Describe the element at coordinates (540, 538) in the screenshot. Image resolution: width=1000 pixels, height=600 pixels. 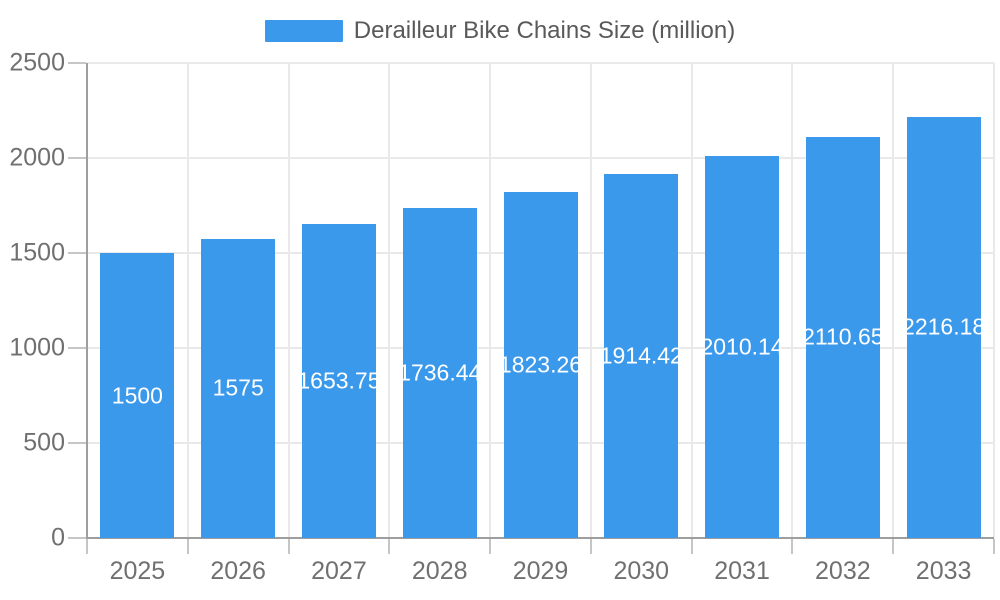
I see `x-axis-line` at that location.